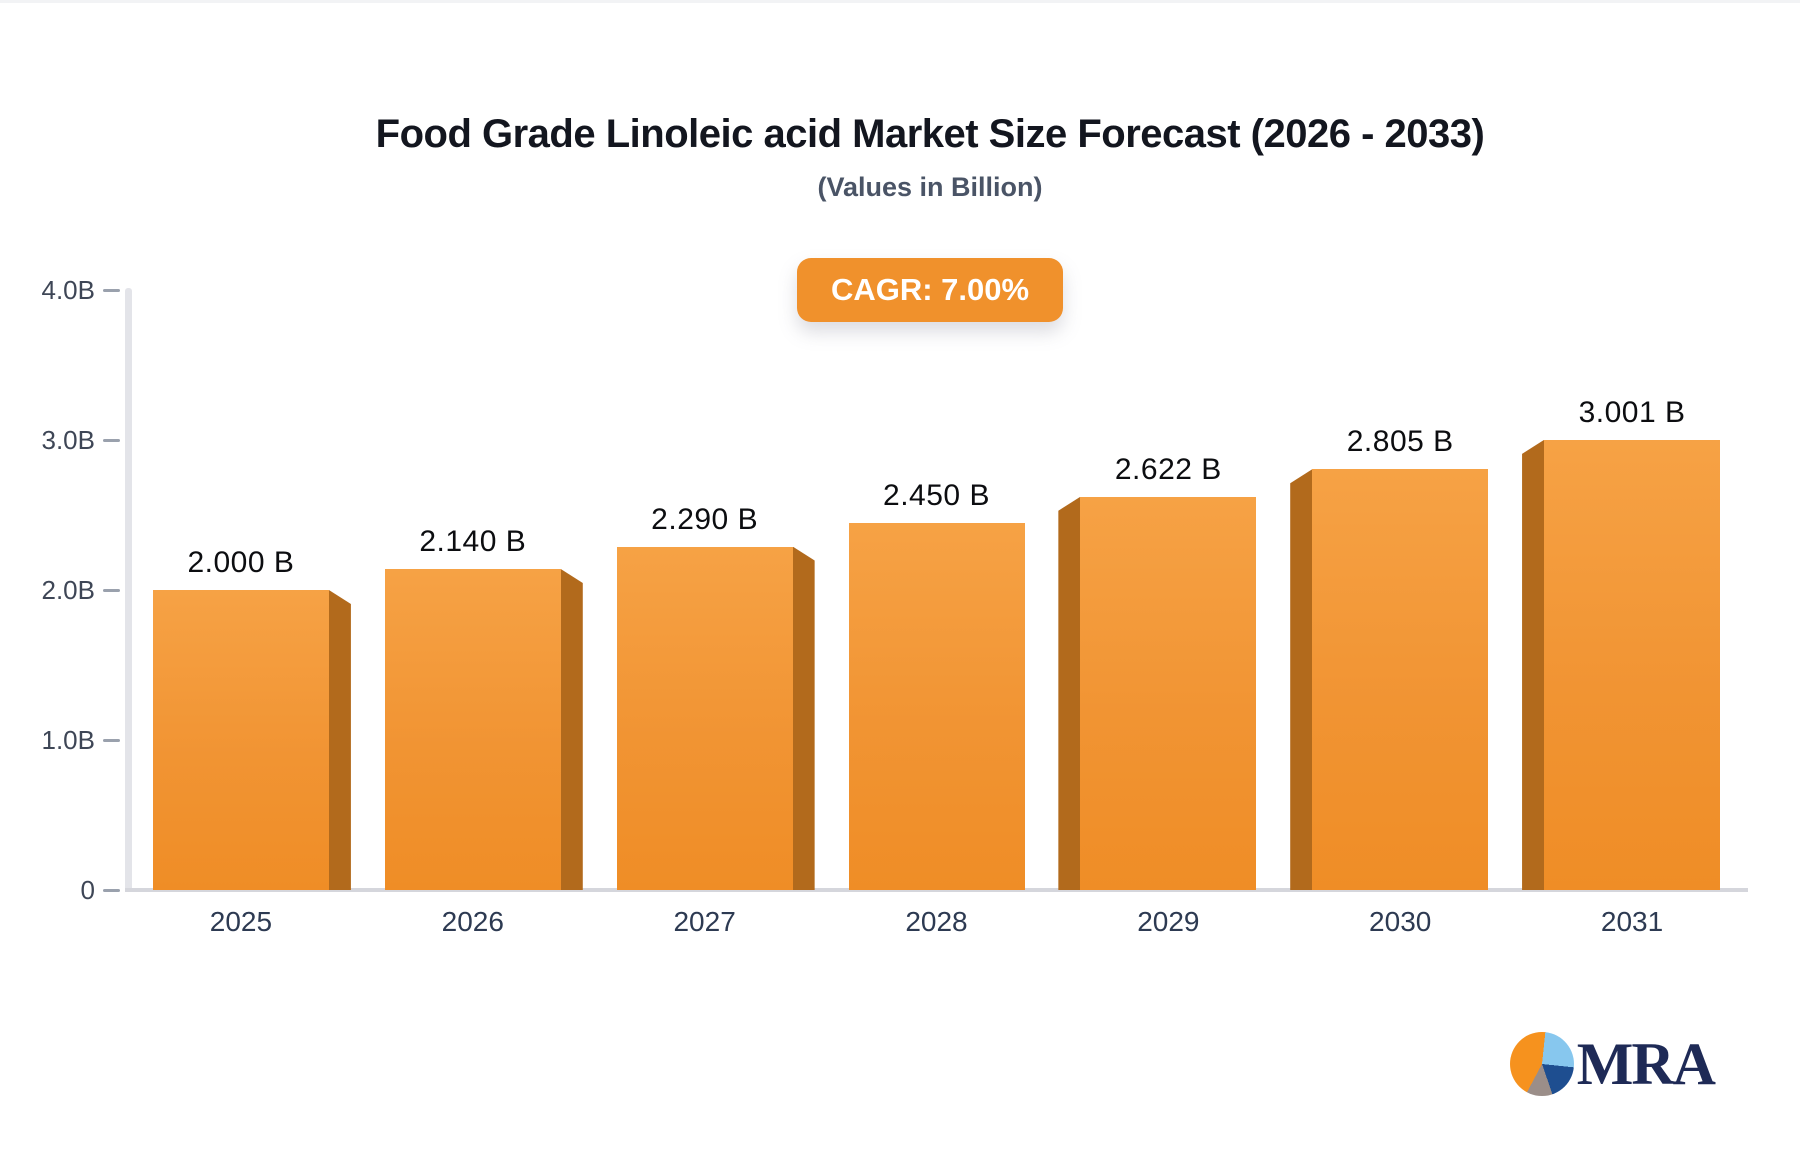 This screenshot has width=1800, height=1156. I want to click on bar-2026, so click(472, 729).